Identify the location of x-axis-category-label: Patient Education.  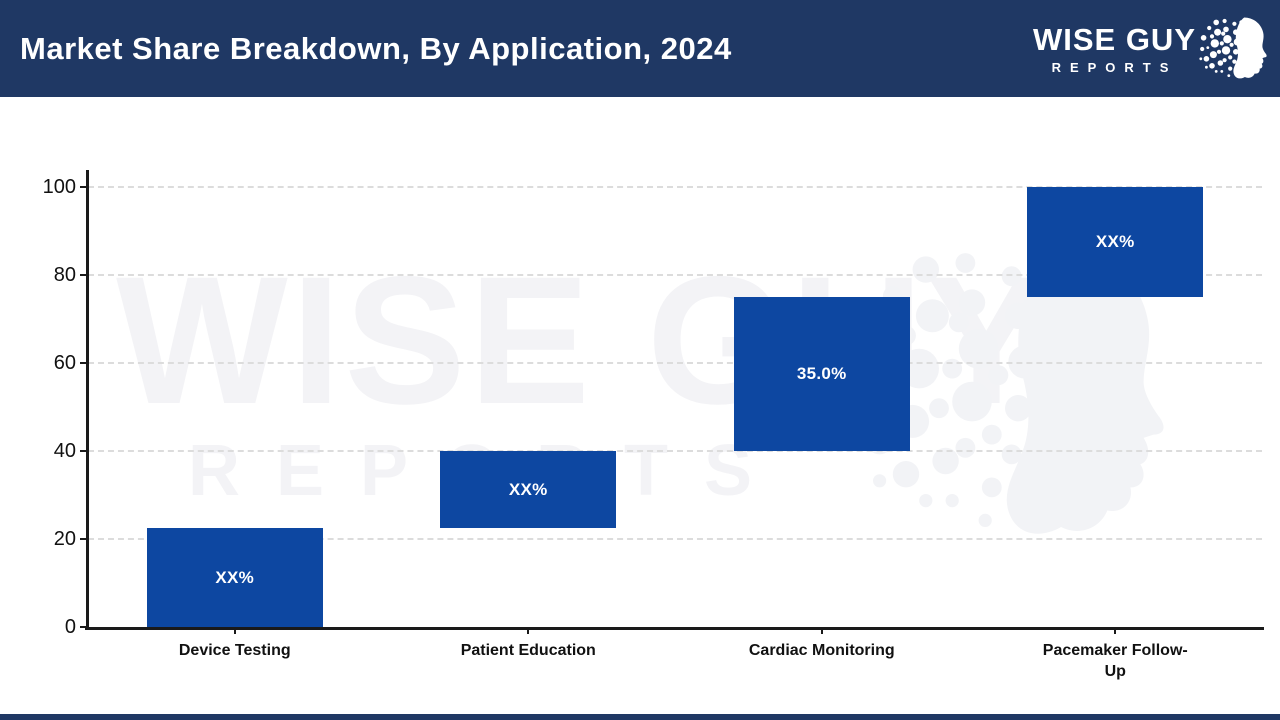
(528, 650).